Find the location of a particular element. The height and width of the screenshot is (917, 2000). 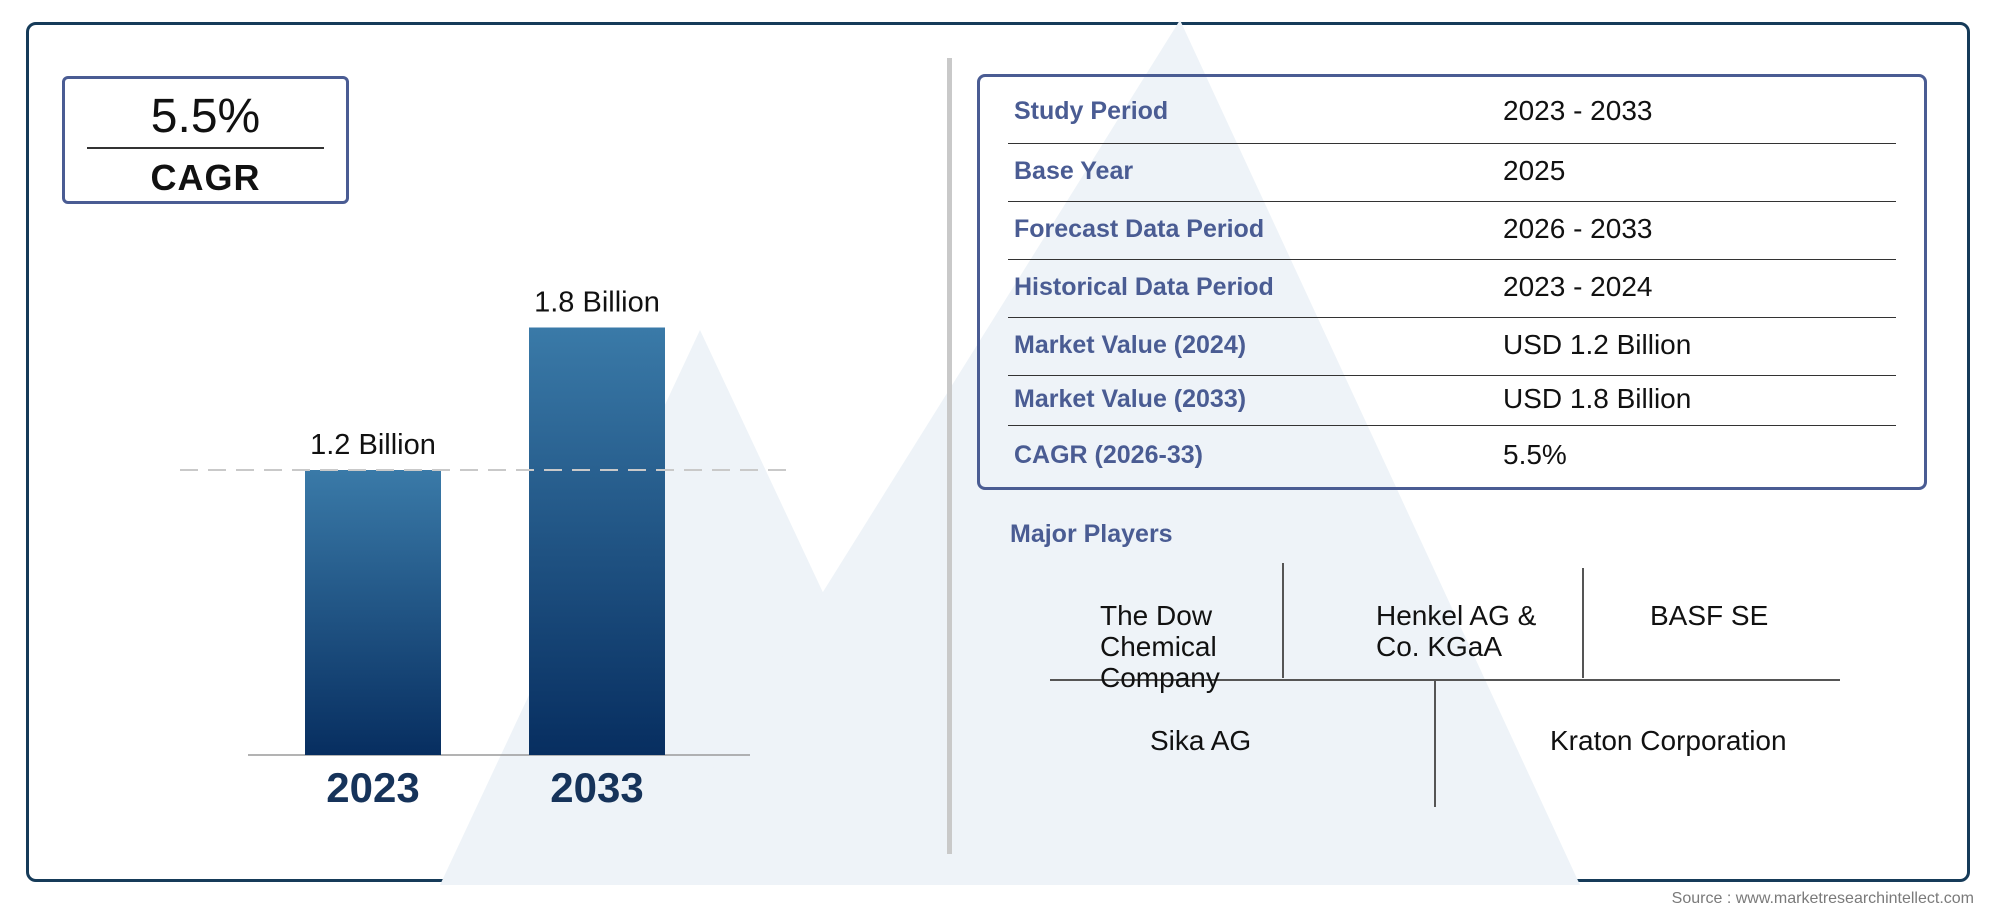

row-label: Historical Data Period is located at coordinates (1144, 287).